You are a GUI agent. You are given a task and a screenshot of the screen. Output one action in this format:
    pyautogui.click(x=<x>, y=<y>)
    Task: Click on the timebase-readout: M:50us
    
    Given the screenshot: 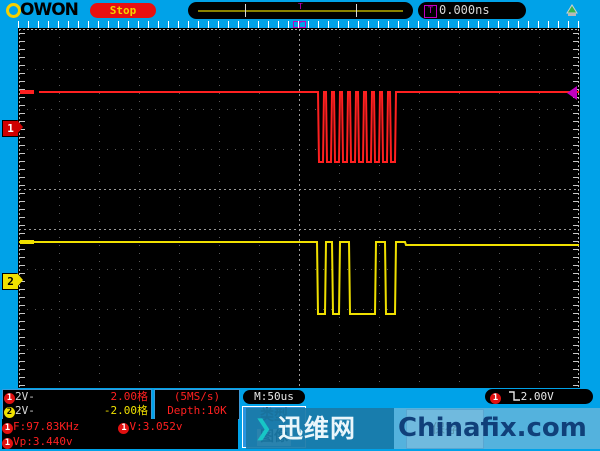 What is the action you would take?
    pyautogui.click(x=274, y=397)
    